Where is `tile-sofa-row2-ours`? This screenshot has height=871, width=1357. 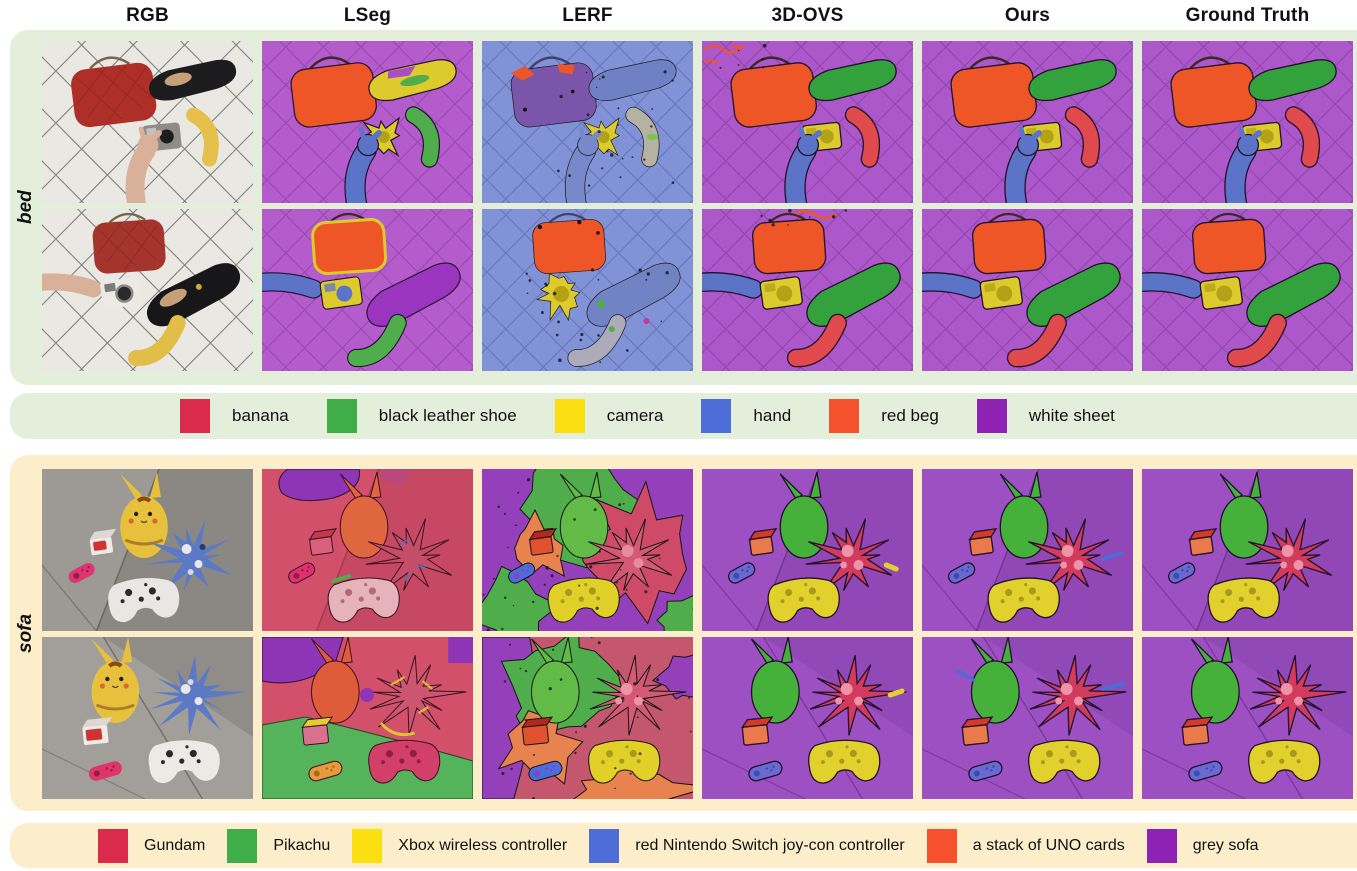
tile-sofa-row2-ours is located at coordinates (1027, 718).